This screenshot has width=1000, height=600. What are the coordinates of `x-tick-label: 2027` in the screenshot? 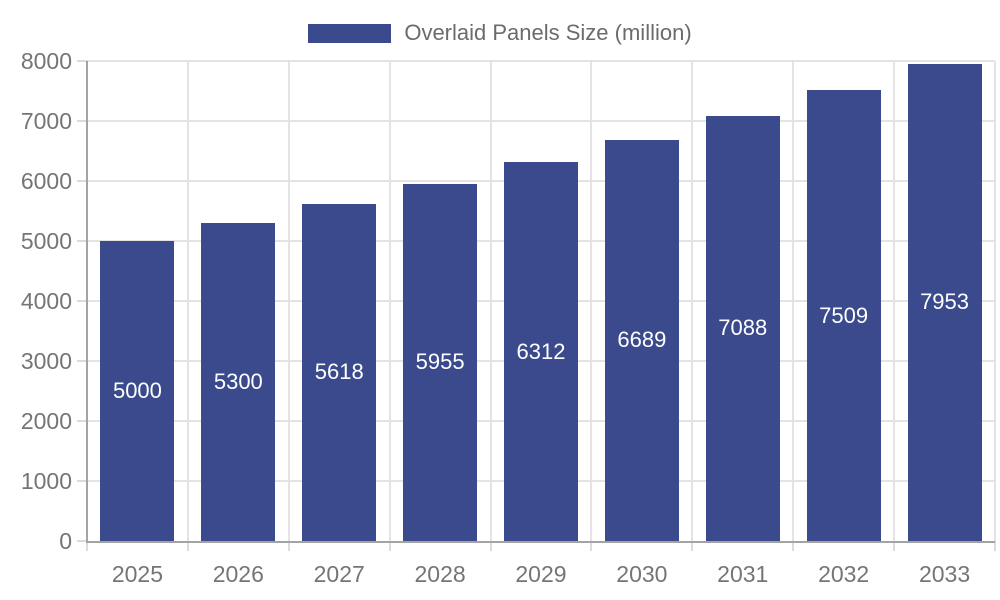 It's located at (339, 574).